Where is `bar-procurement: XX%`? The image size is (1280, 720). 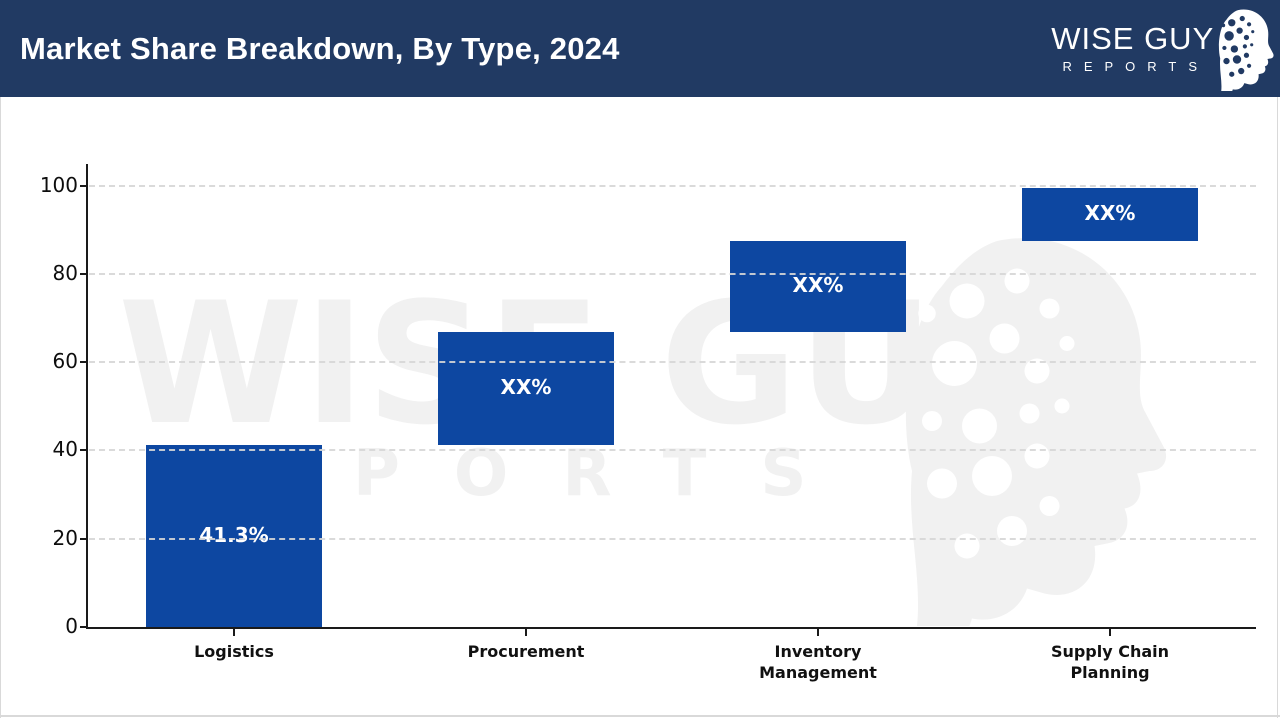
bar-procurement: XX% is located at coordinates (526, 388).